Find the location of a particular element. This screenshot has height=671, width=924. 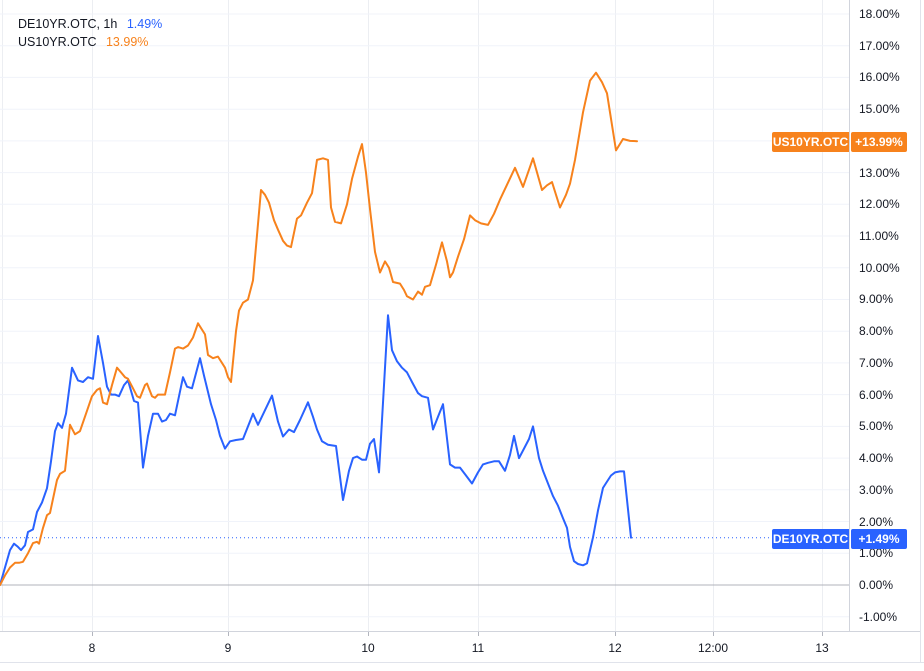

price-axis-tick-1.00: 1.00% is located at coordinates (876, 553).